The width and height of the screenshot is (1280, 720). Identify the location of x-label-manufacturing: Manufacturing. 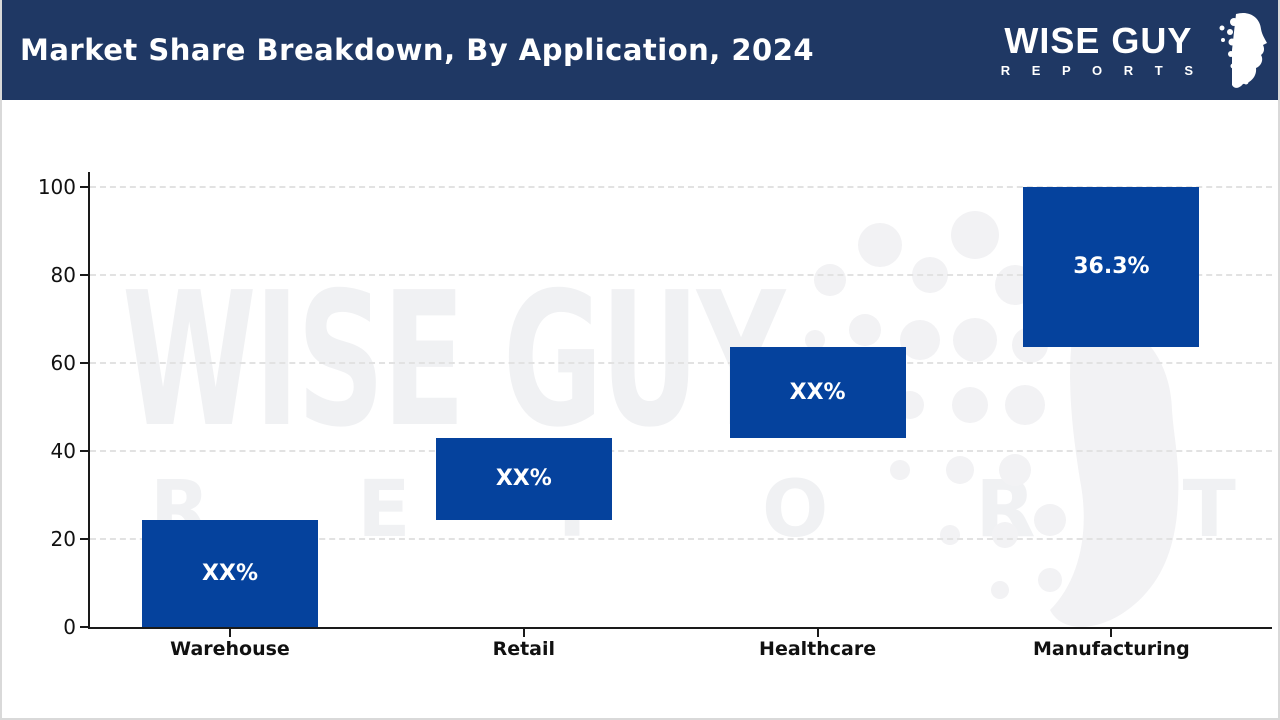
(1111, 649).